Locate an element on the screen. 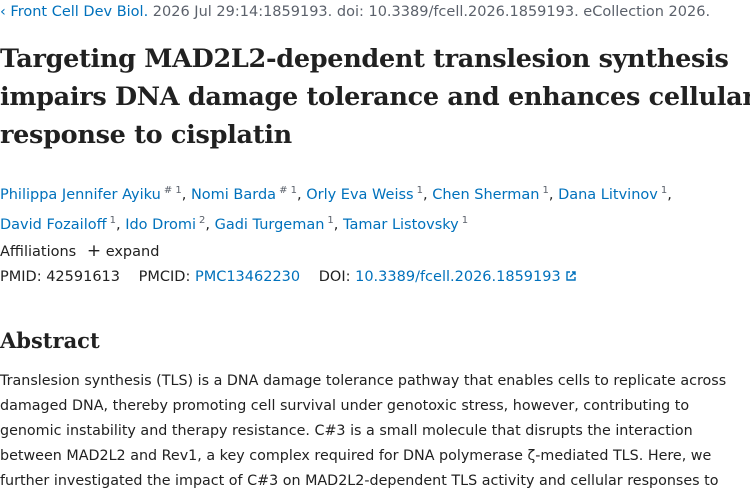  author-link: Nomi Barda is located at coordinates (233, 194).